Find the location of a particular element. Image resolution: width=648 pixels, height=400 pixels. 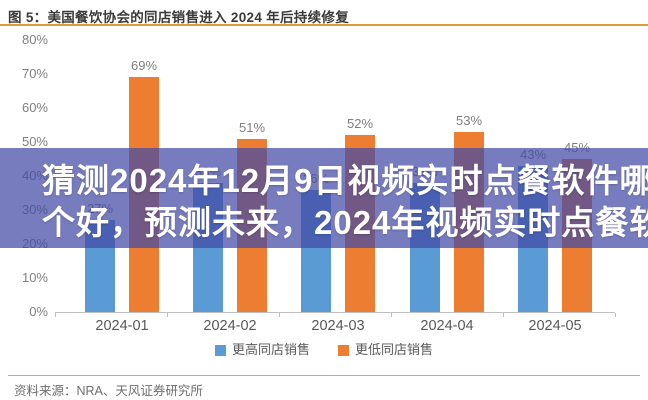

x-axis-category-label: 2024-03 is located at coordinates (338, 326).